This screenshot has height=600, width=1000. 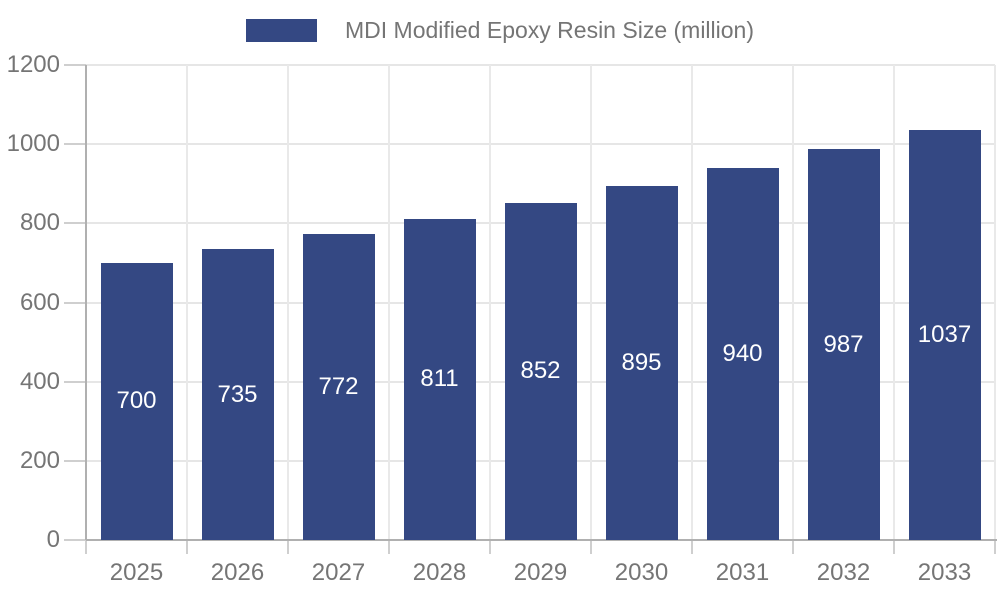 I want to click on bar-2031, so click(x=742, y=353).